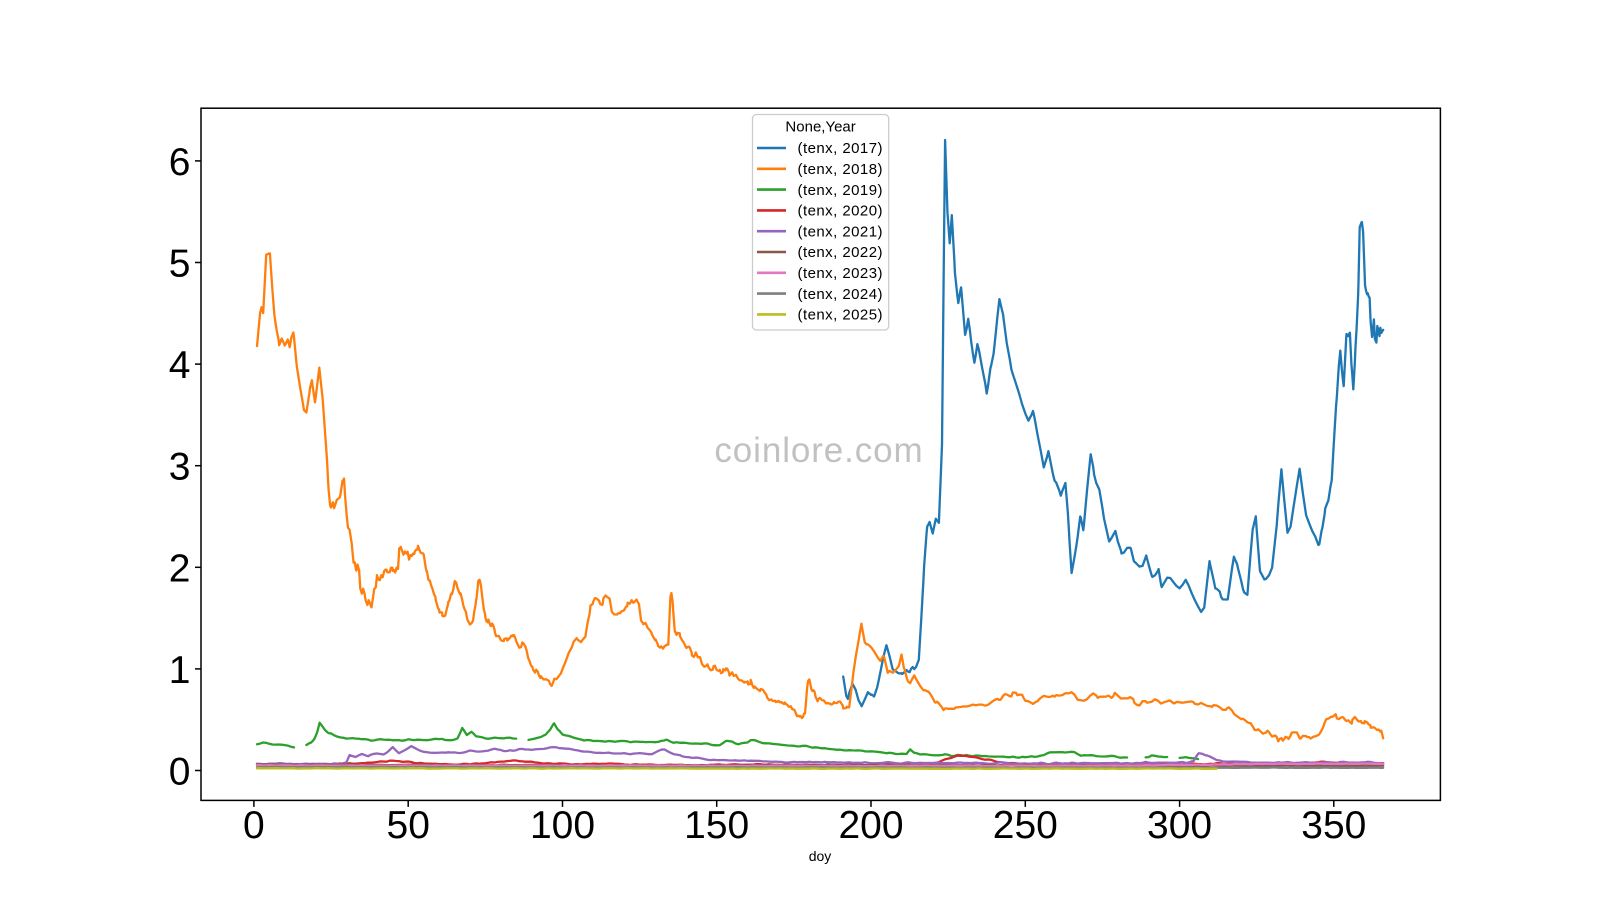 The image size is (1600, 900). Describe the element at coordinates (840, 315) in the screenshot. I see `svg-text: (tenx, 2025)` at that location.